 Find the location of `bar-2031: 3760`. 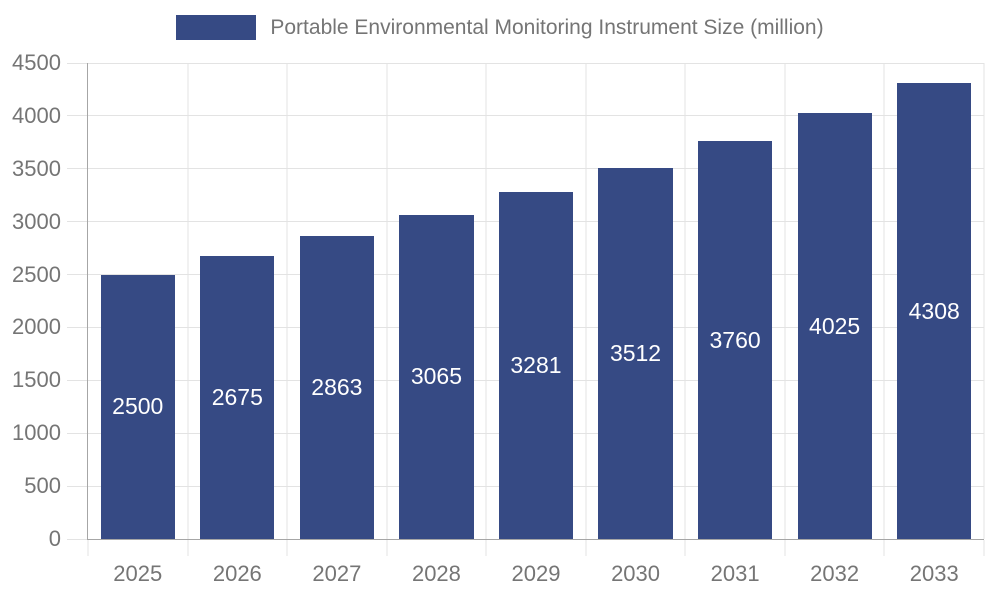

bar-2031: 3760 is located at coordinates (735, 340).